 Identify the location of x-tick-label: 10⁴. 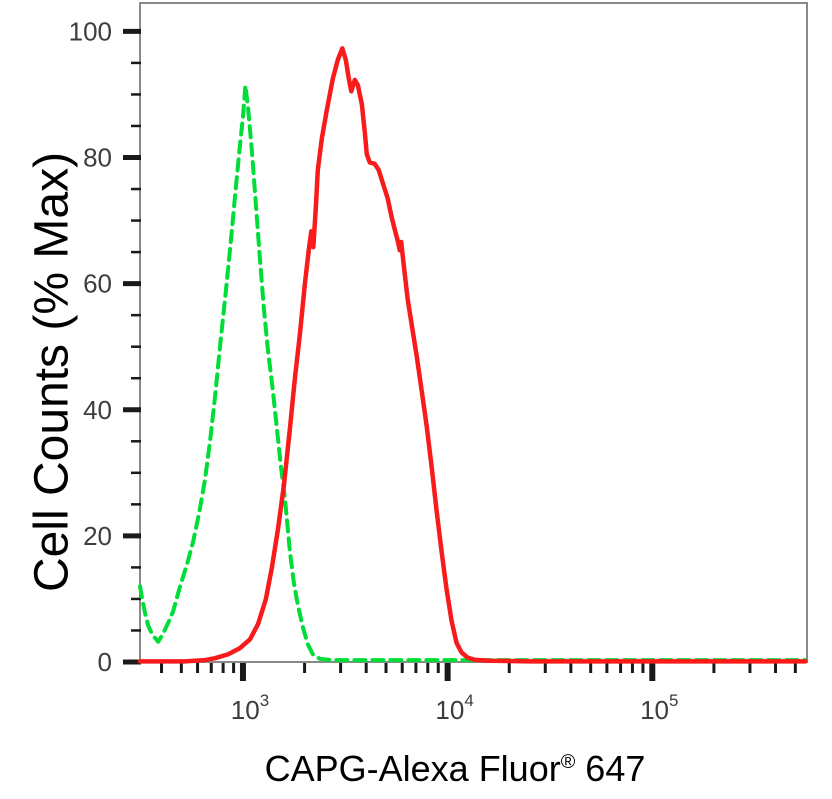
(454, 708).